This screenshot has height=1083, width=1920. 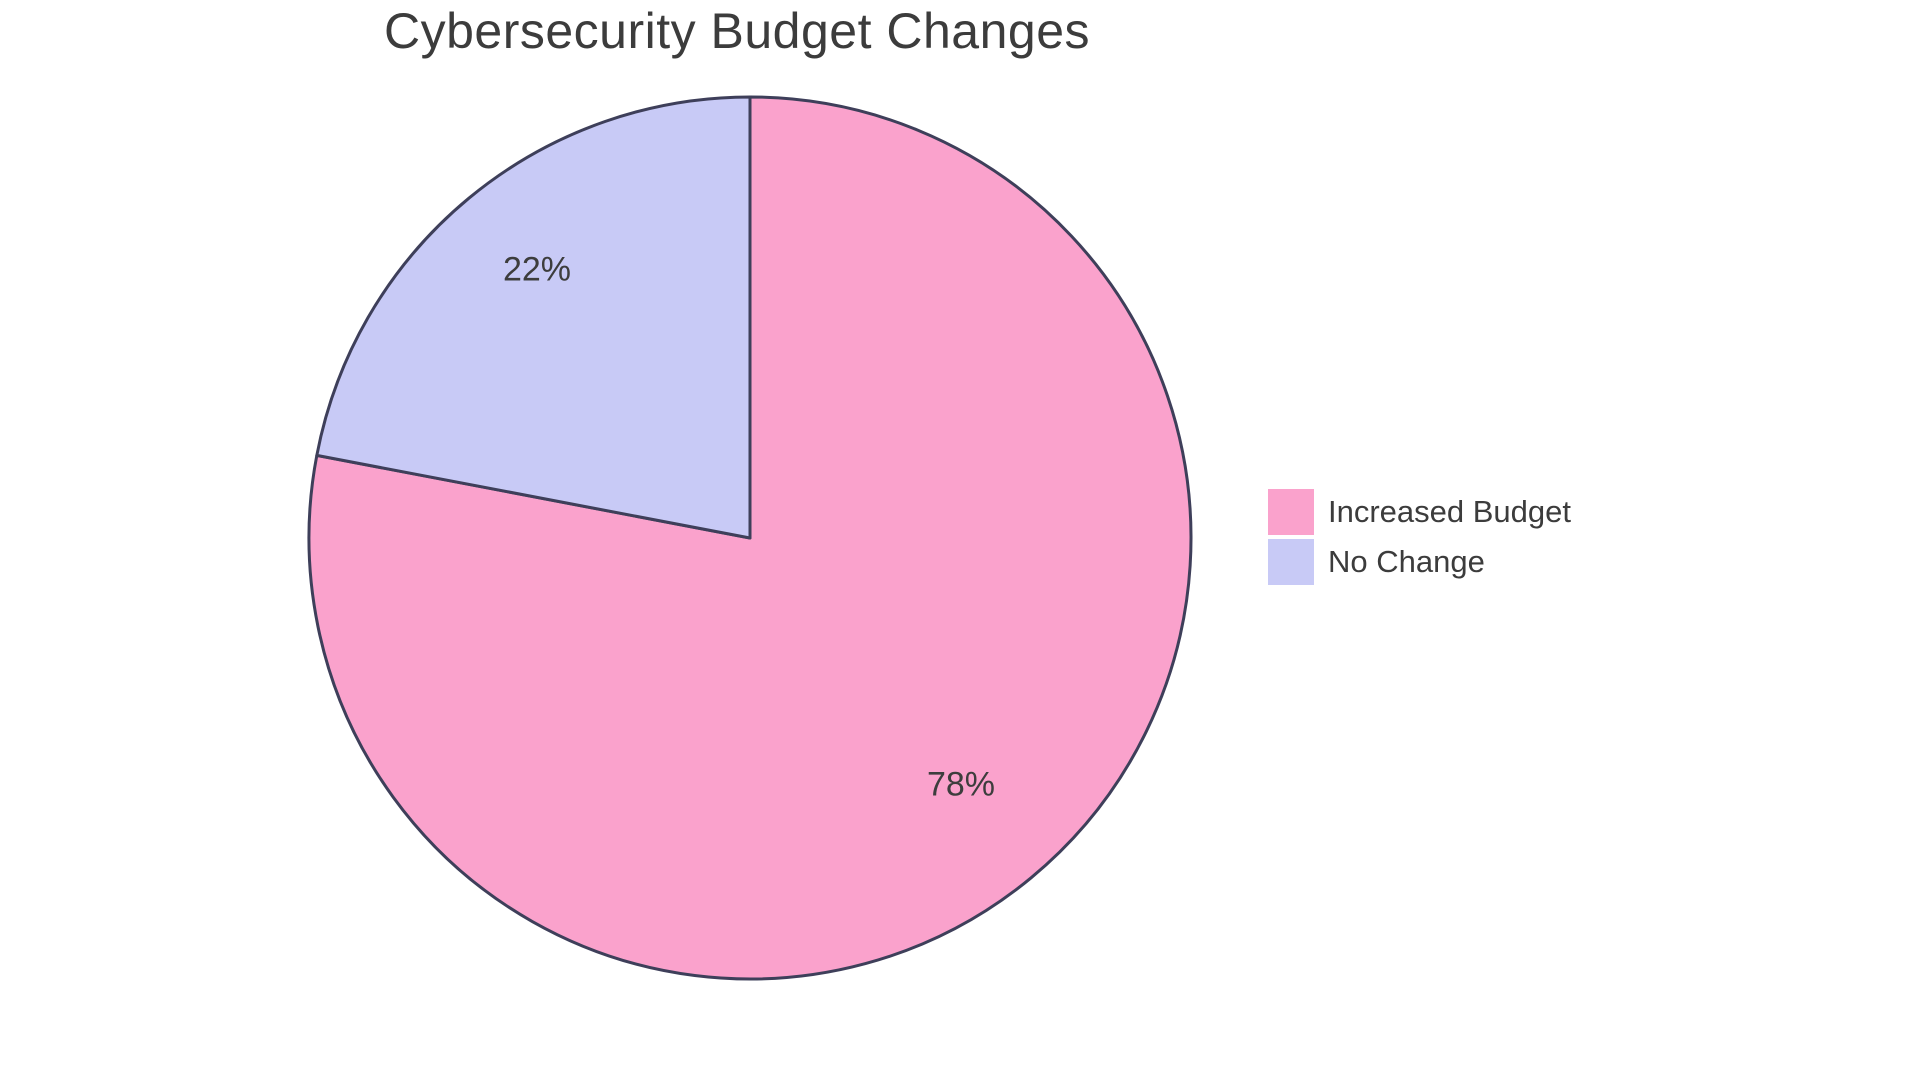 I want to click on chart-title: Cybersecurity Budget Changes, so click(x=737, y=31).